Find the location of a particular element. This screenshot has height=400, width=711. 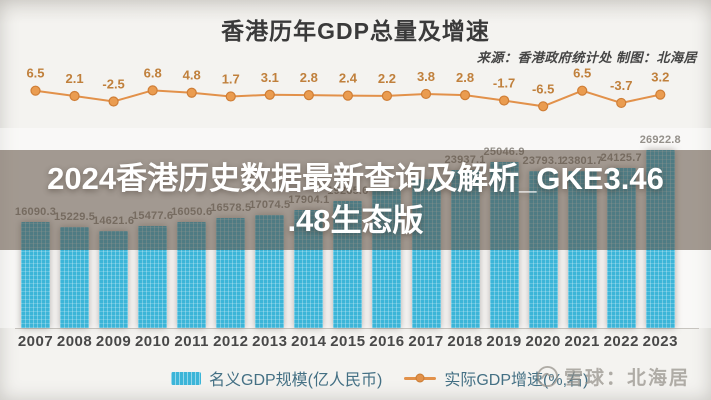

year-label-2011: 2011 is located at coordinates (191, 341).